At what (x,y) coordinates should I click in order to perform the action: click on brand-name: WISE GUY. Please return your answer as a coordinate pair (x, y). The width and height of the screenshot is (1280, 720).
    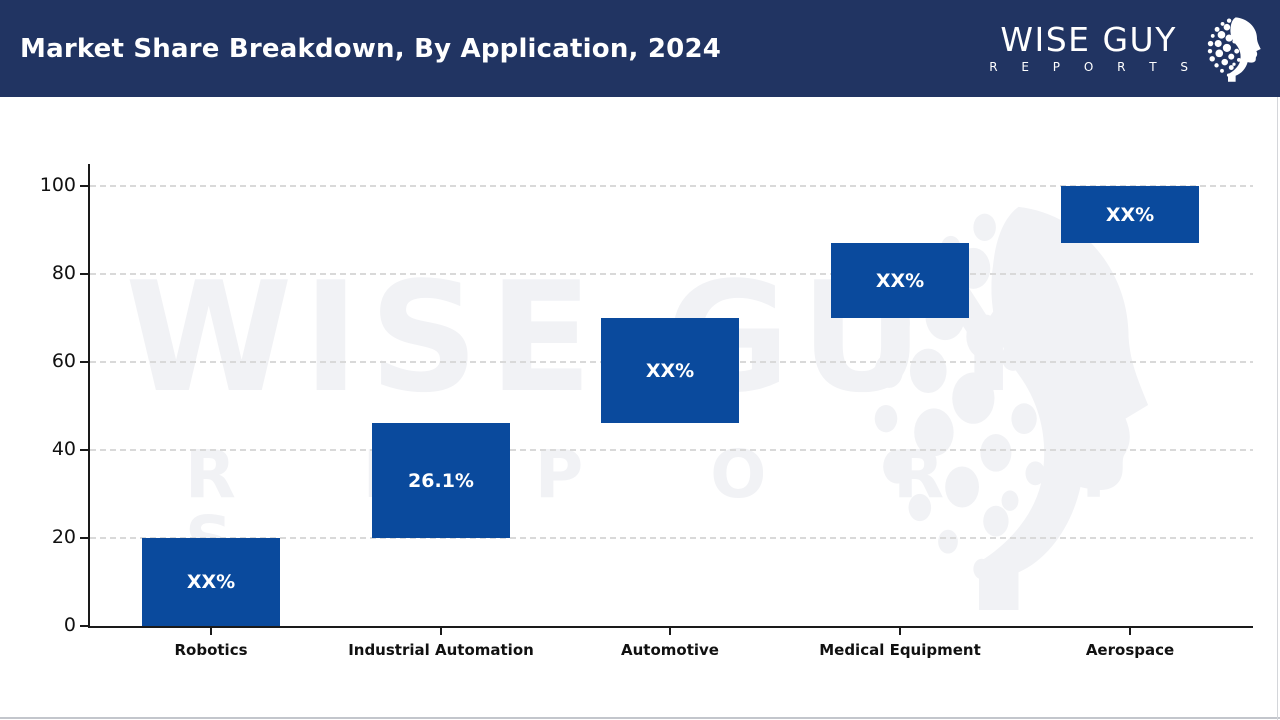
    Looking at the image, I should click on (1088, 39).